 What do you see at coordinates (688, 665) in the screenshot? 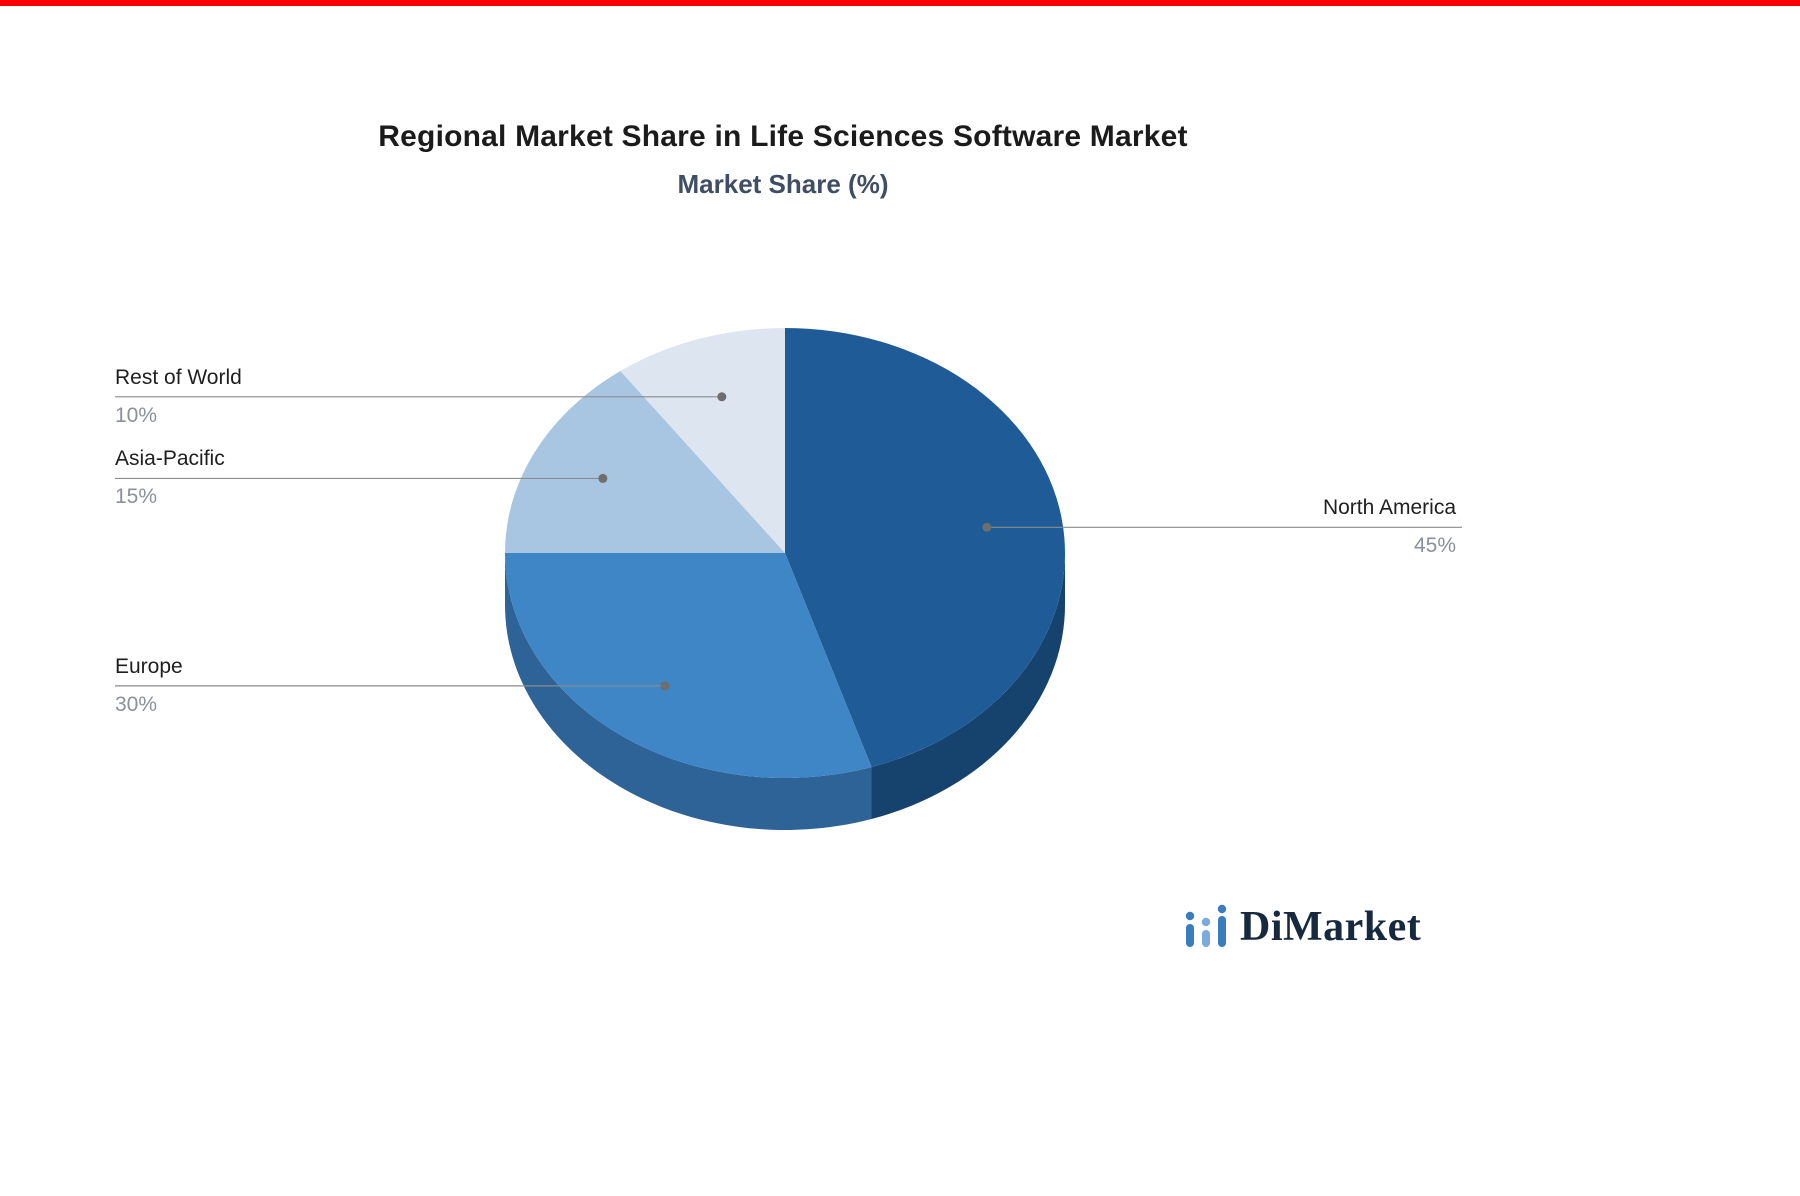
I see `pie-slice-europe` at bounding box center [688, 665].